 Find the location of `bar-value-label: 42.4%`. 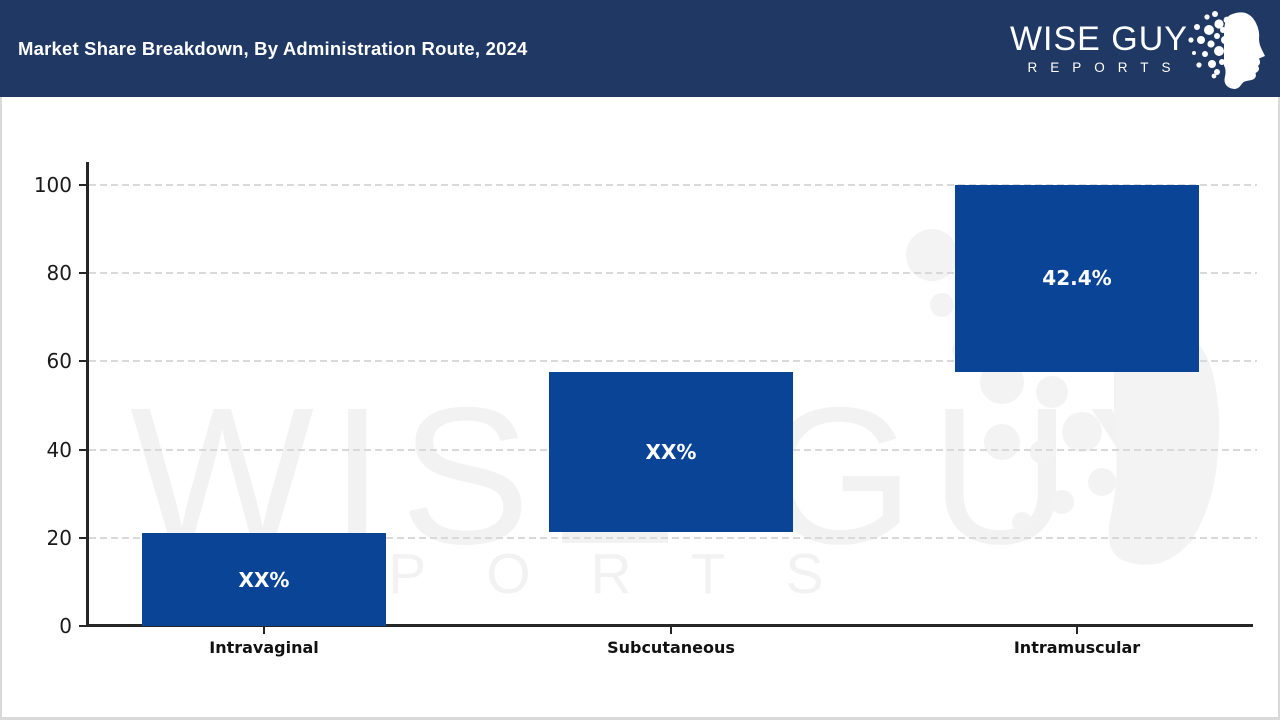

bar-value-label: 42.4% is located at coordinates (1077, 278).